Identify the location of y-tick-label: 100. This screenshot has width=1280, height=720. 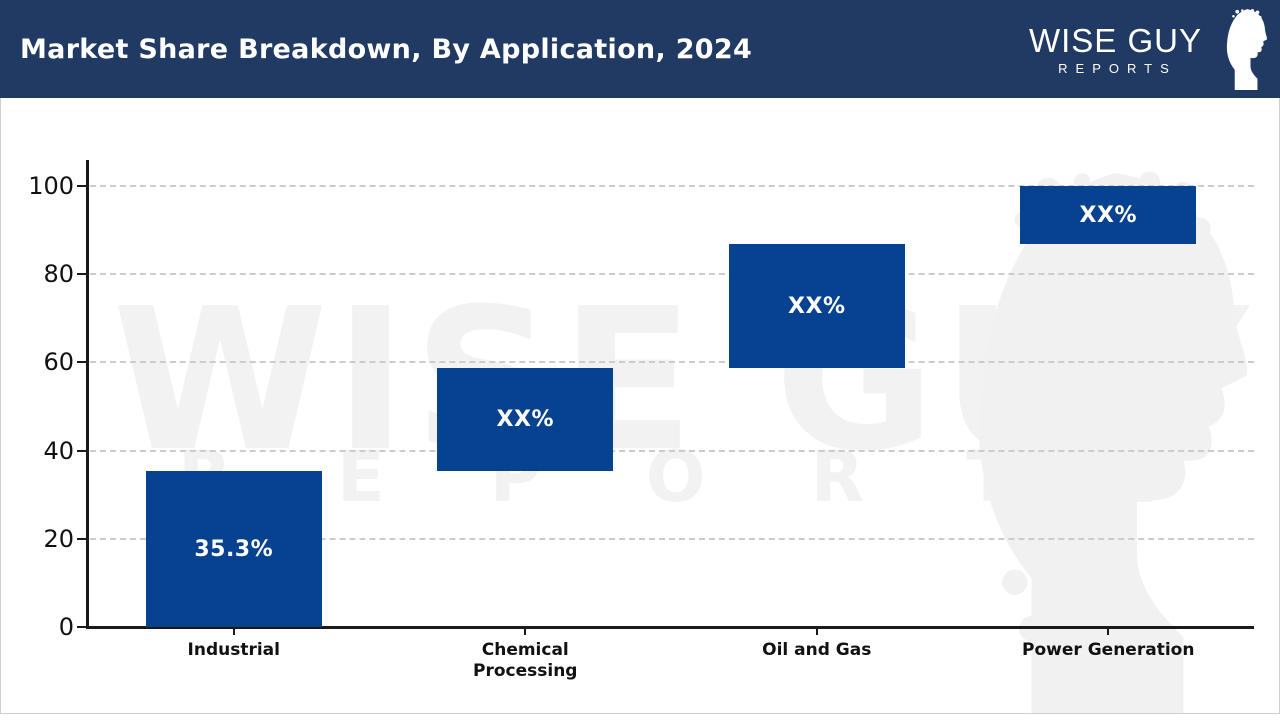
(51, 186).